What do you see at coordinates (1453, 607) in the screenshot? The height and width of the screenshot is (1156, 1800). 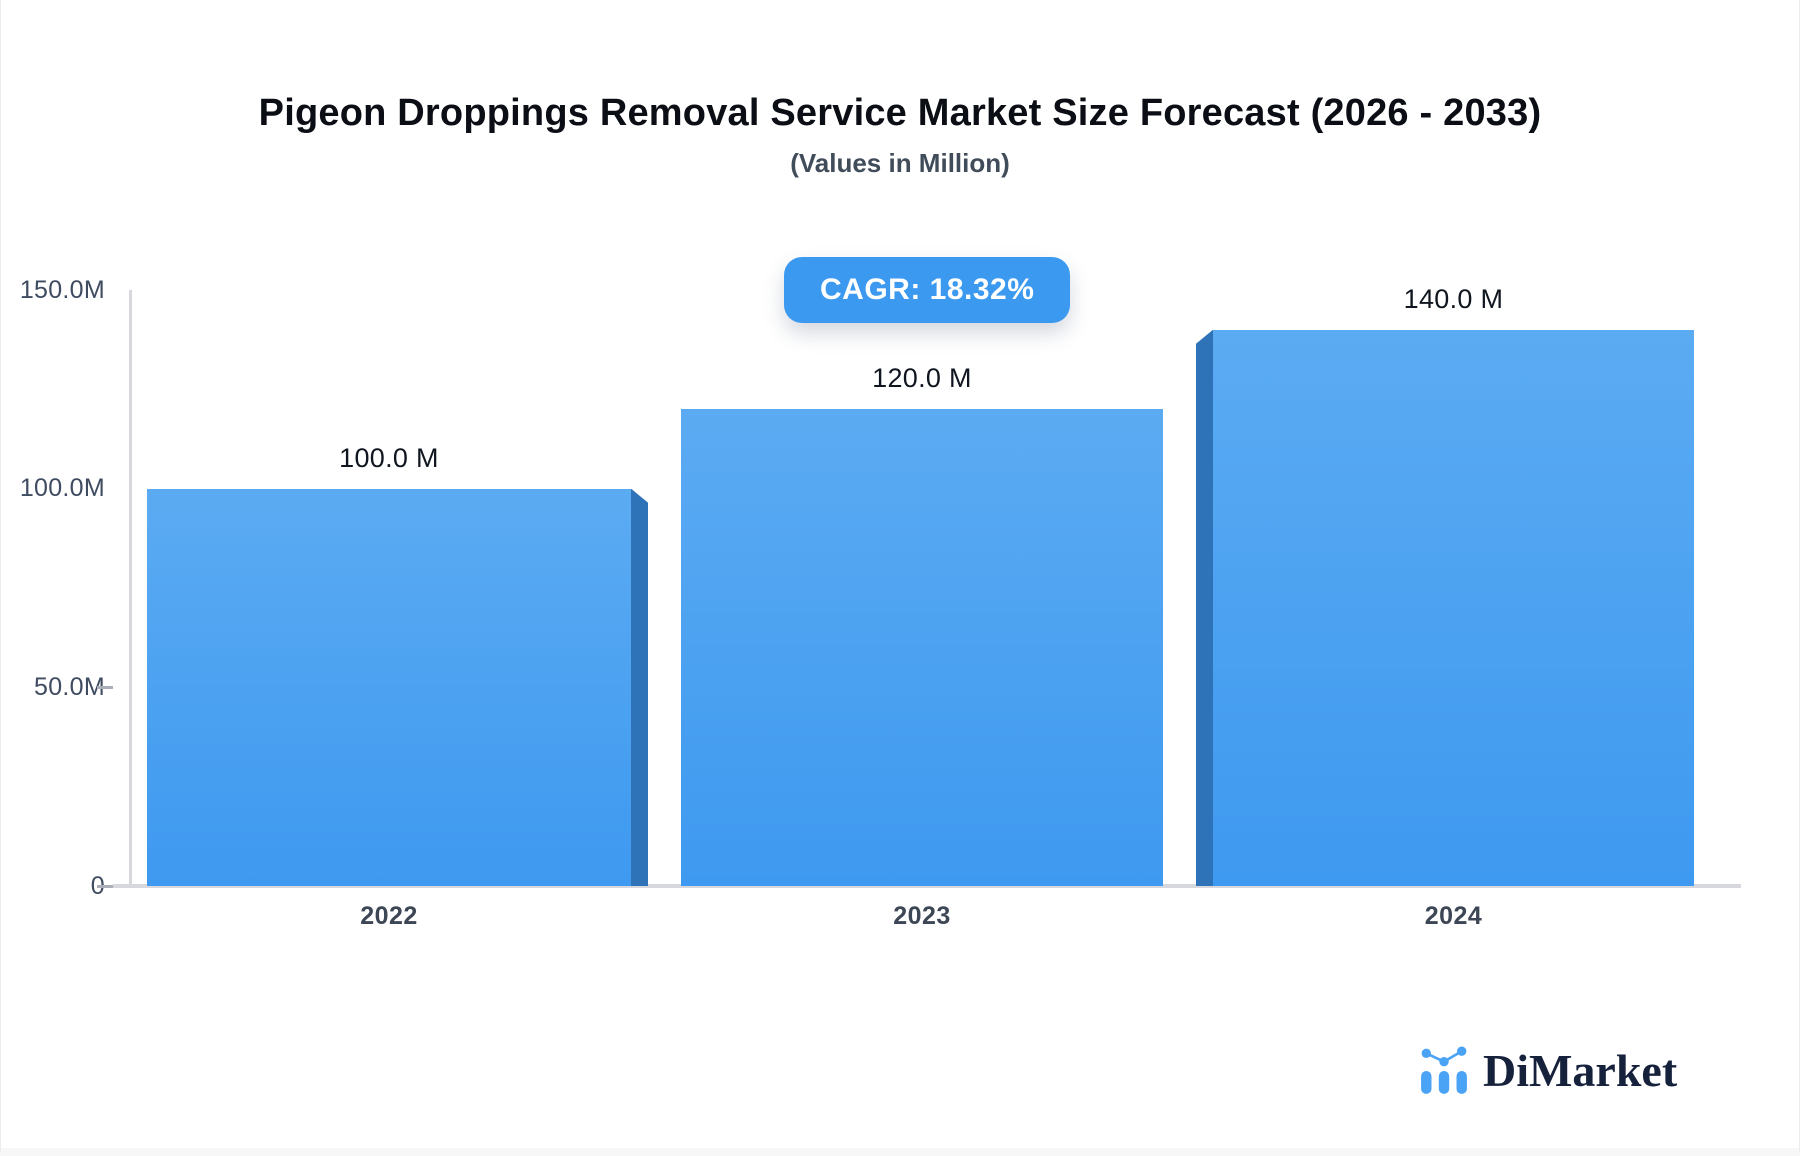 I see `bar-2024` at bounding box center [1453, 607].